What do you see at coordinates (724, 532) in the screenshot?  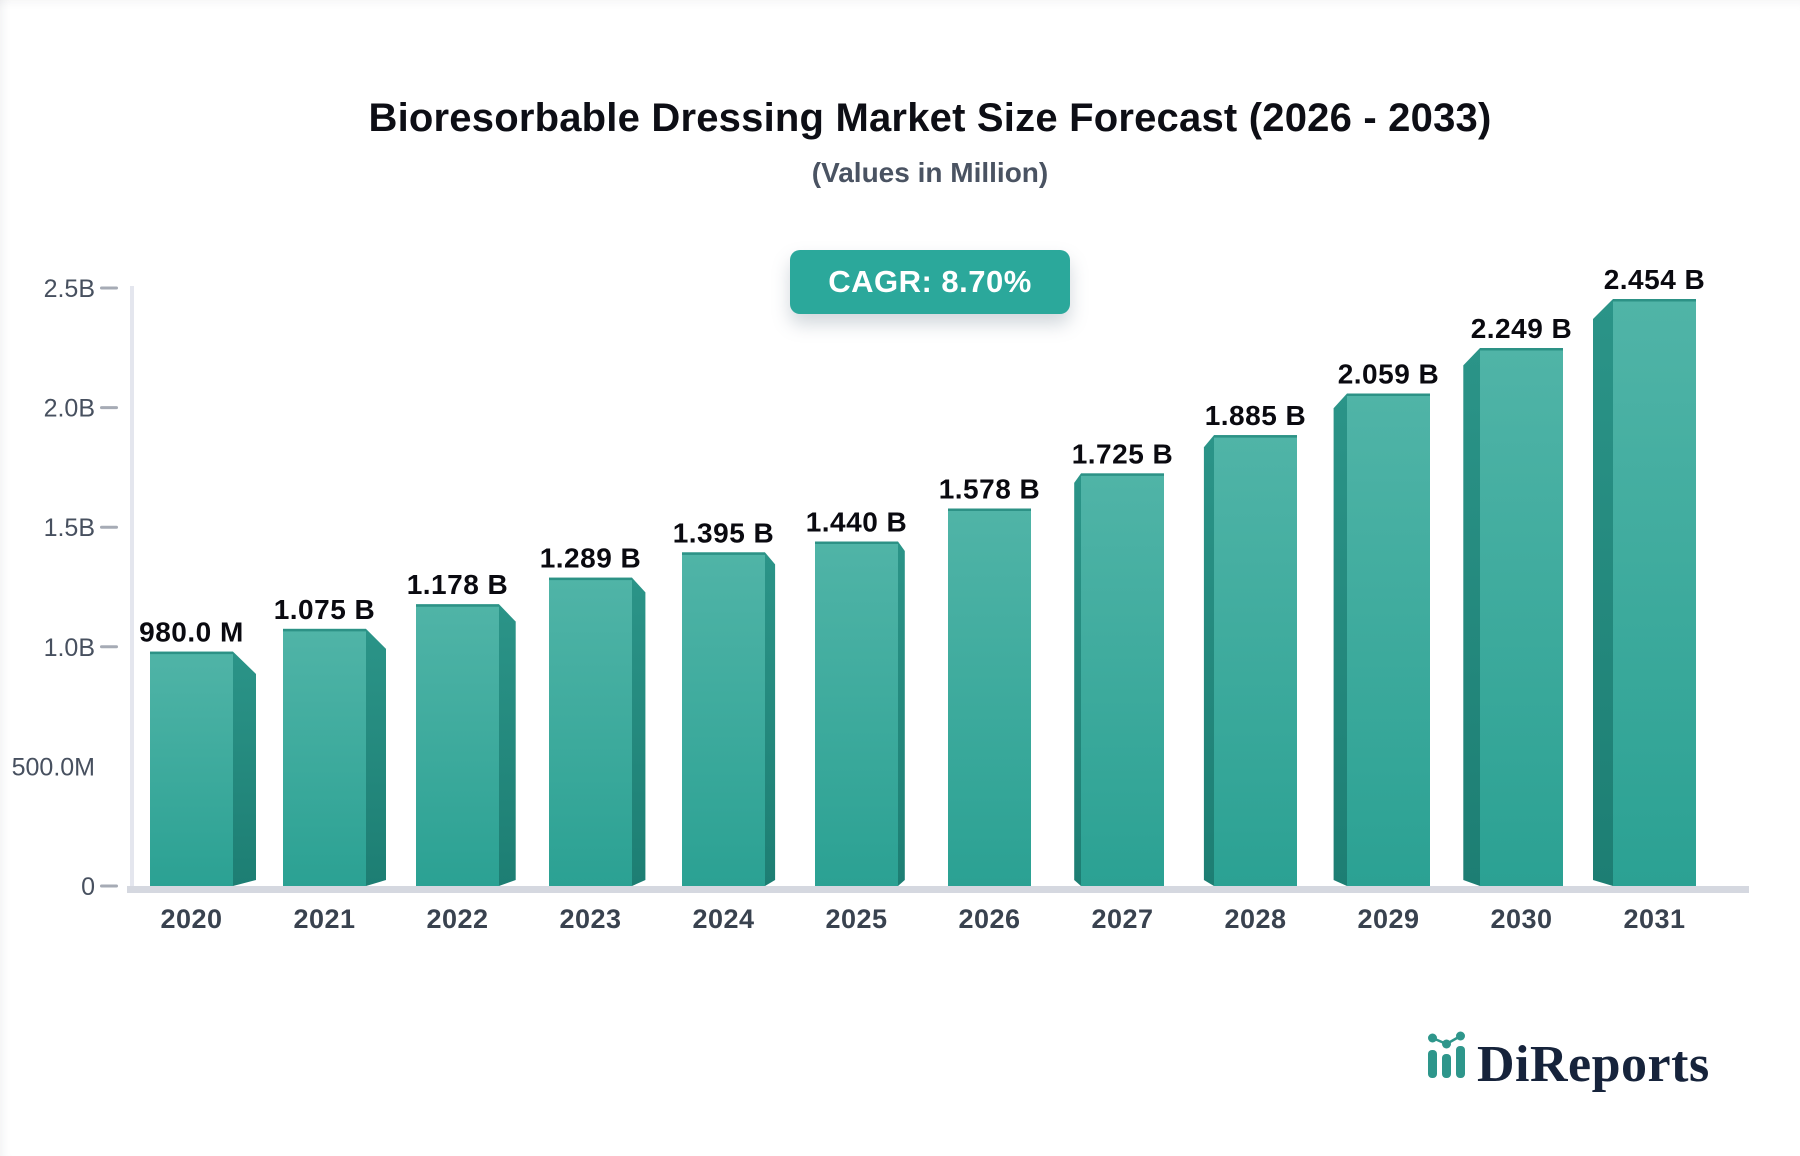 I see `bar-value-label: 1.395 B` at bounding box center [724, 532].